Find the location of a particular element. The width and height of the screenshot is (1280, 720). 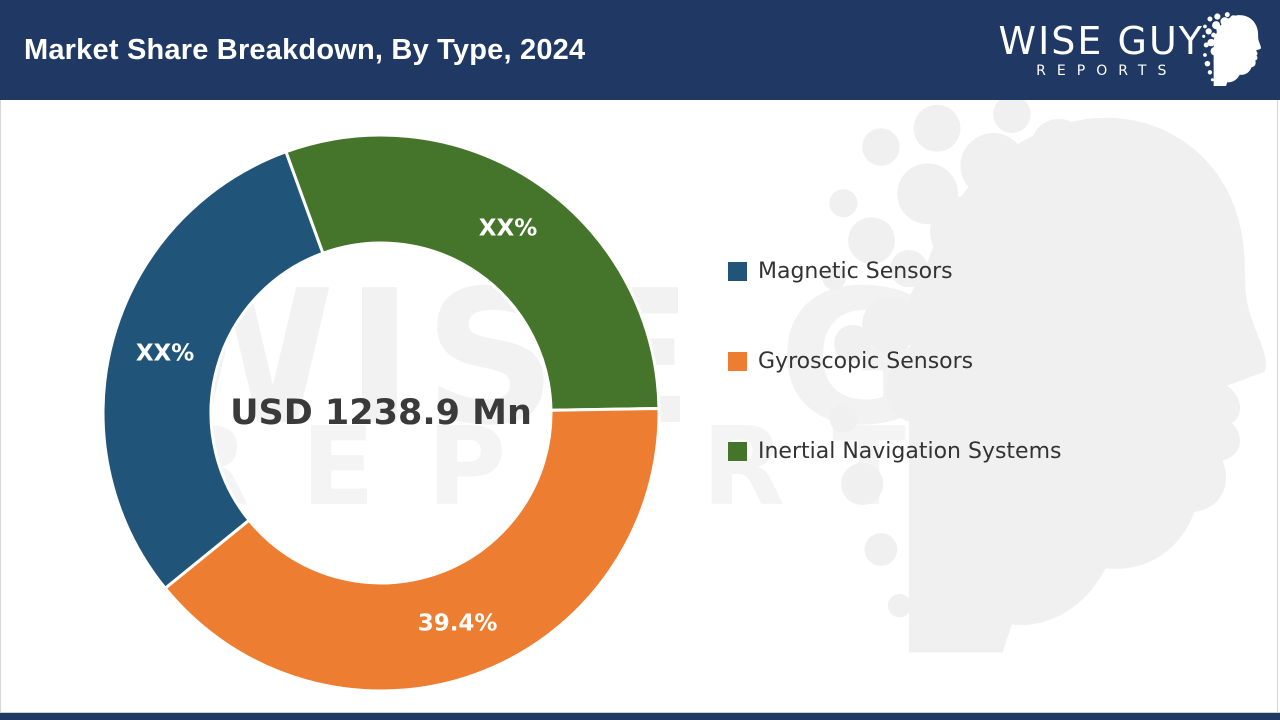

legend-label: Inertial Navigation Systems is located at coordinates (910, 451).